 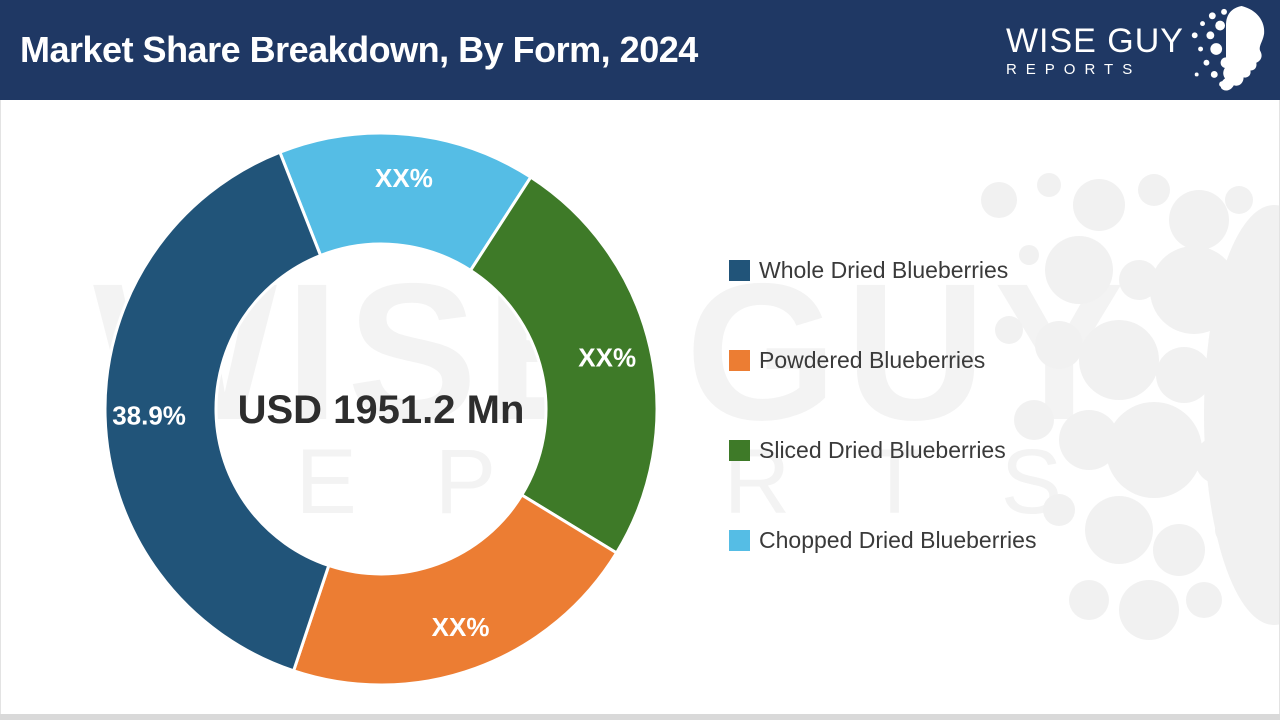 I want to click on logo-face-icon, so click(x=1228, y=48).